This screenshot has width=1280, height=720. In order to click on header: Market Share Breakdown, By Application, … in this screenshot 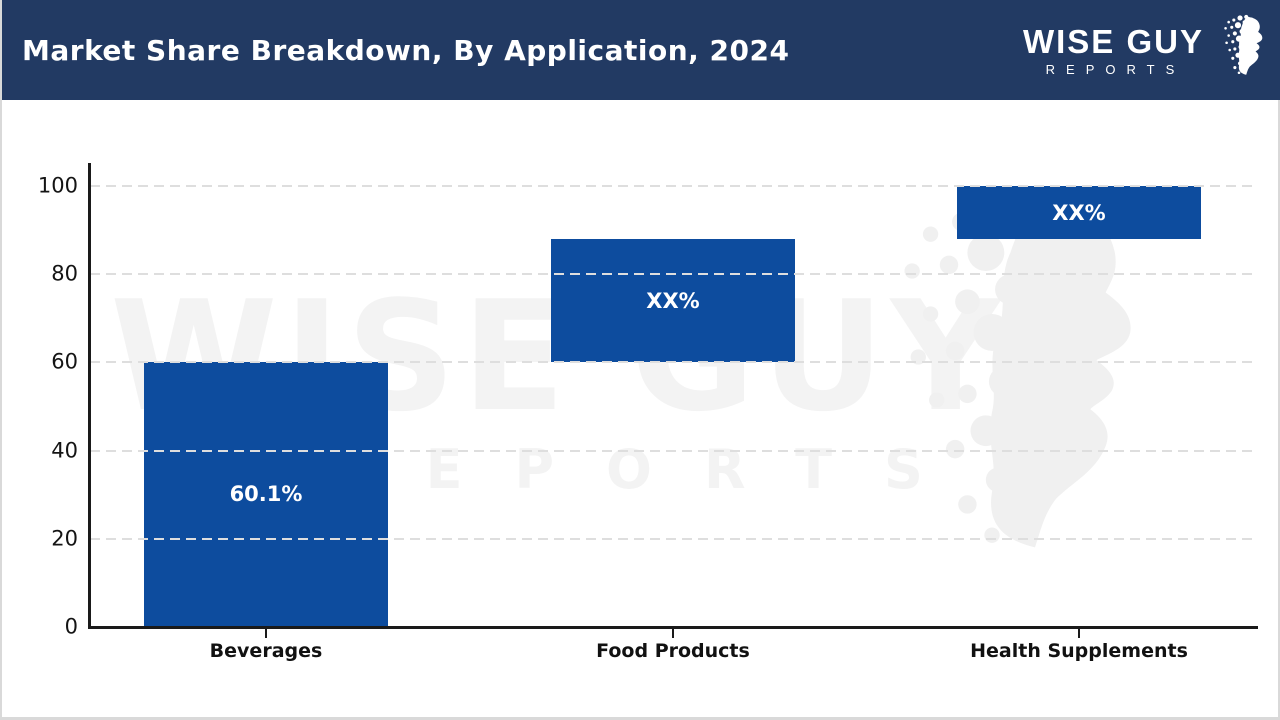, I will do `click(641, 50)`.